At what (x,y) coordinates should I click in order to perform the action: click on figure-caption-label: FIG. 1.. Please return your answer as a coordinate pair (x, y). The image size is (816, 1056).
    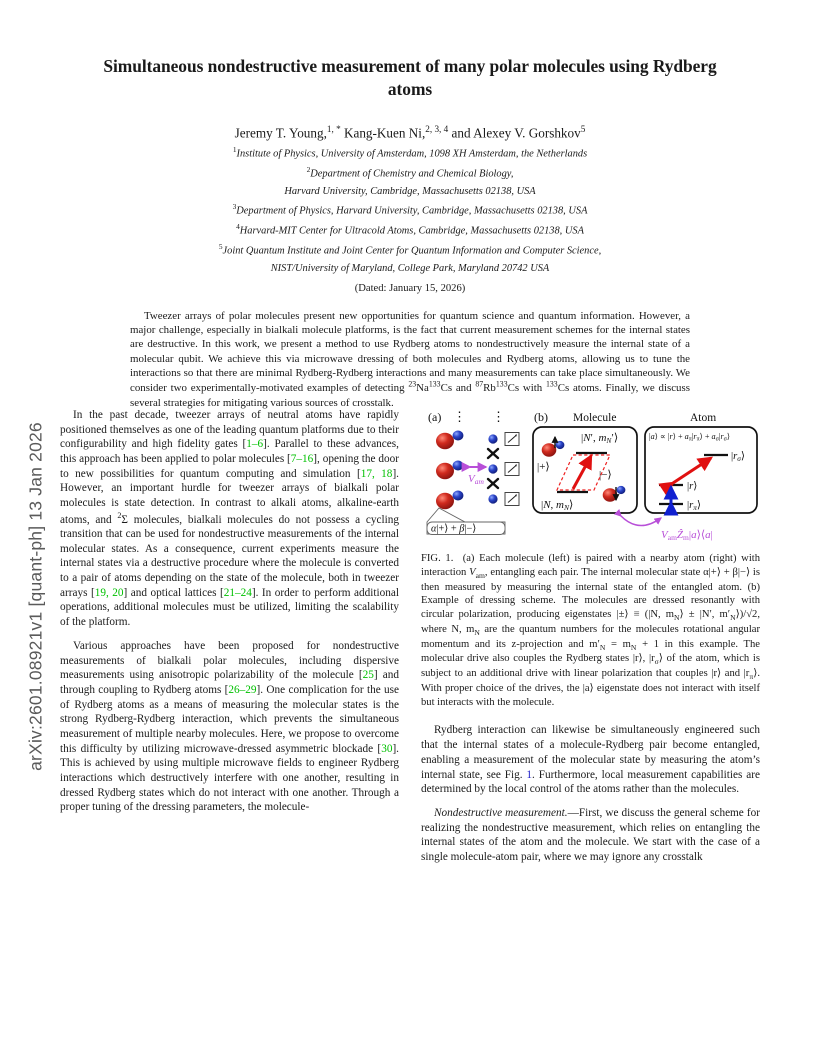
    Looking at the image, I should click on (437, 558).